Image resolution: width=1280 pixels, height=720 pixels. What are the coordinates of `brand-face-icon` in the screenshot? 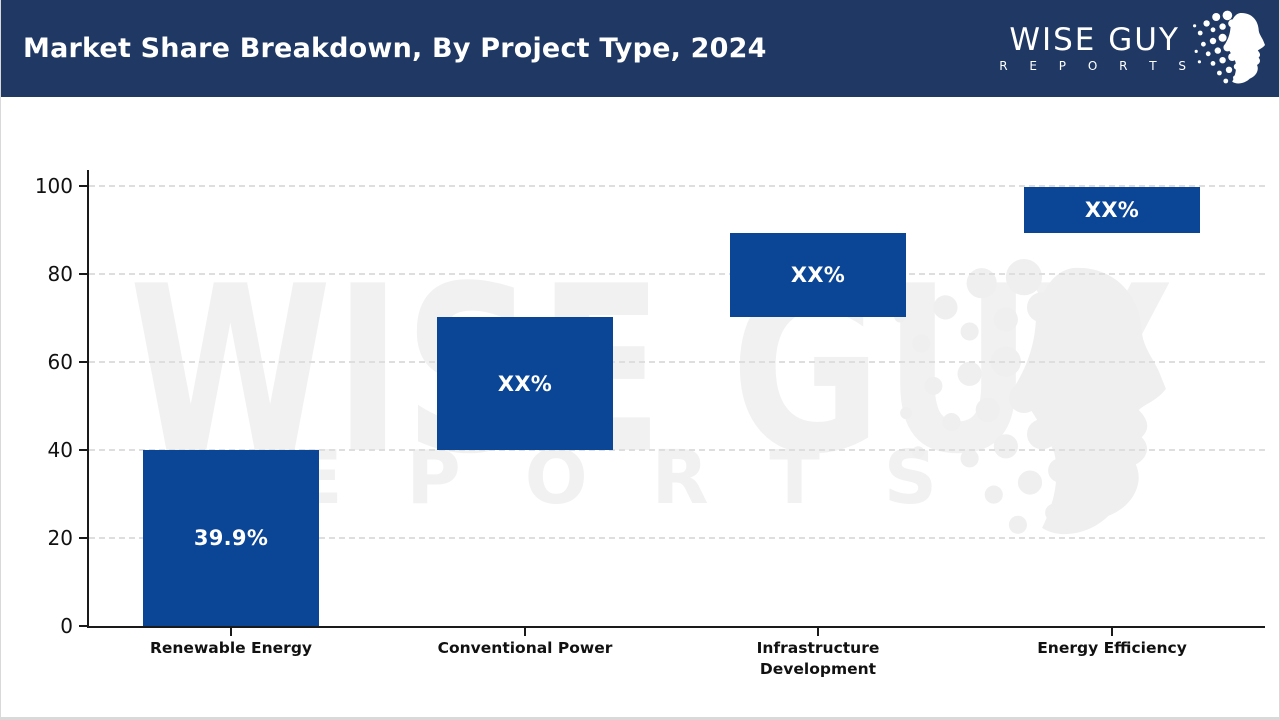 It's located at (1229, 49).